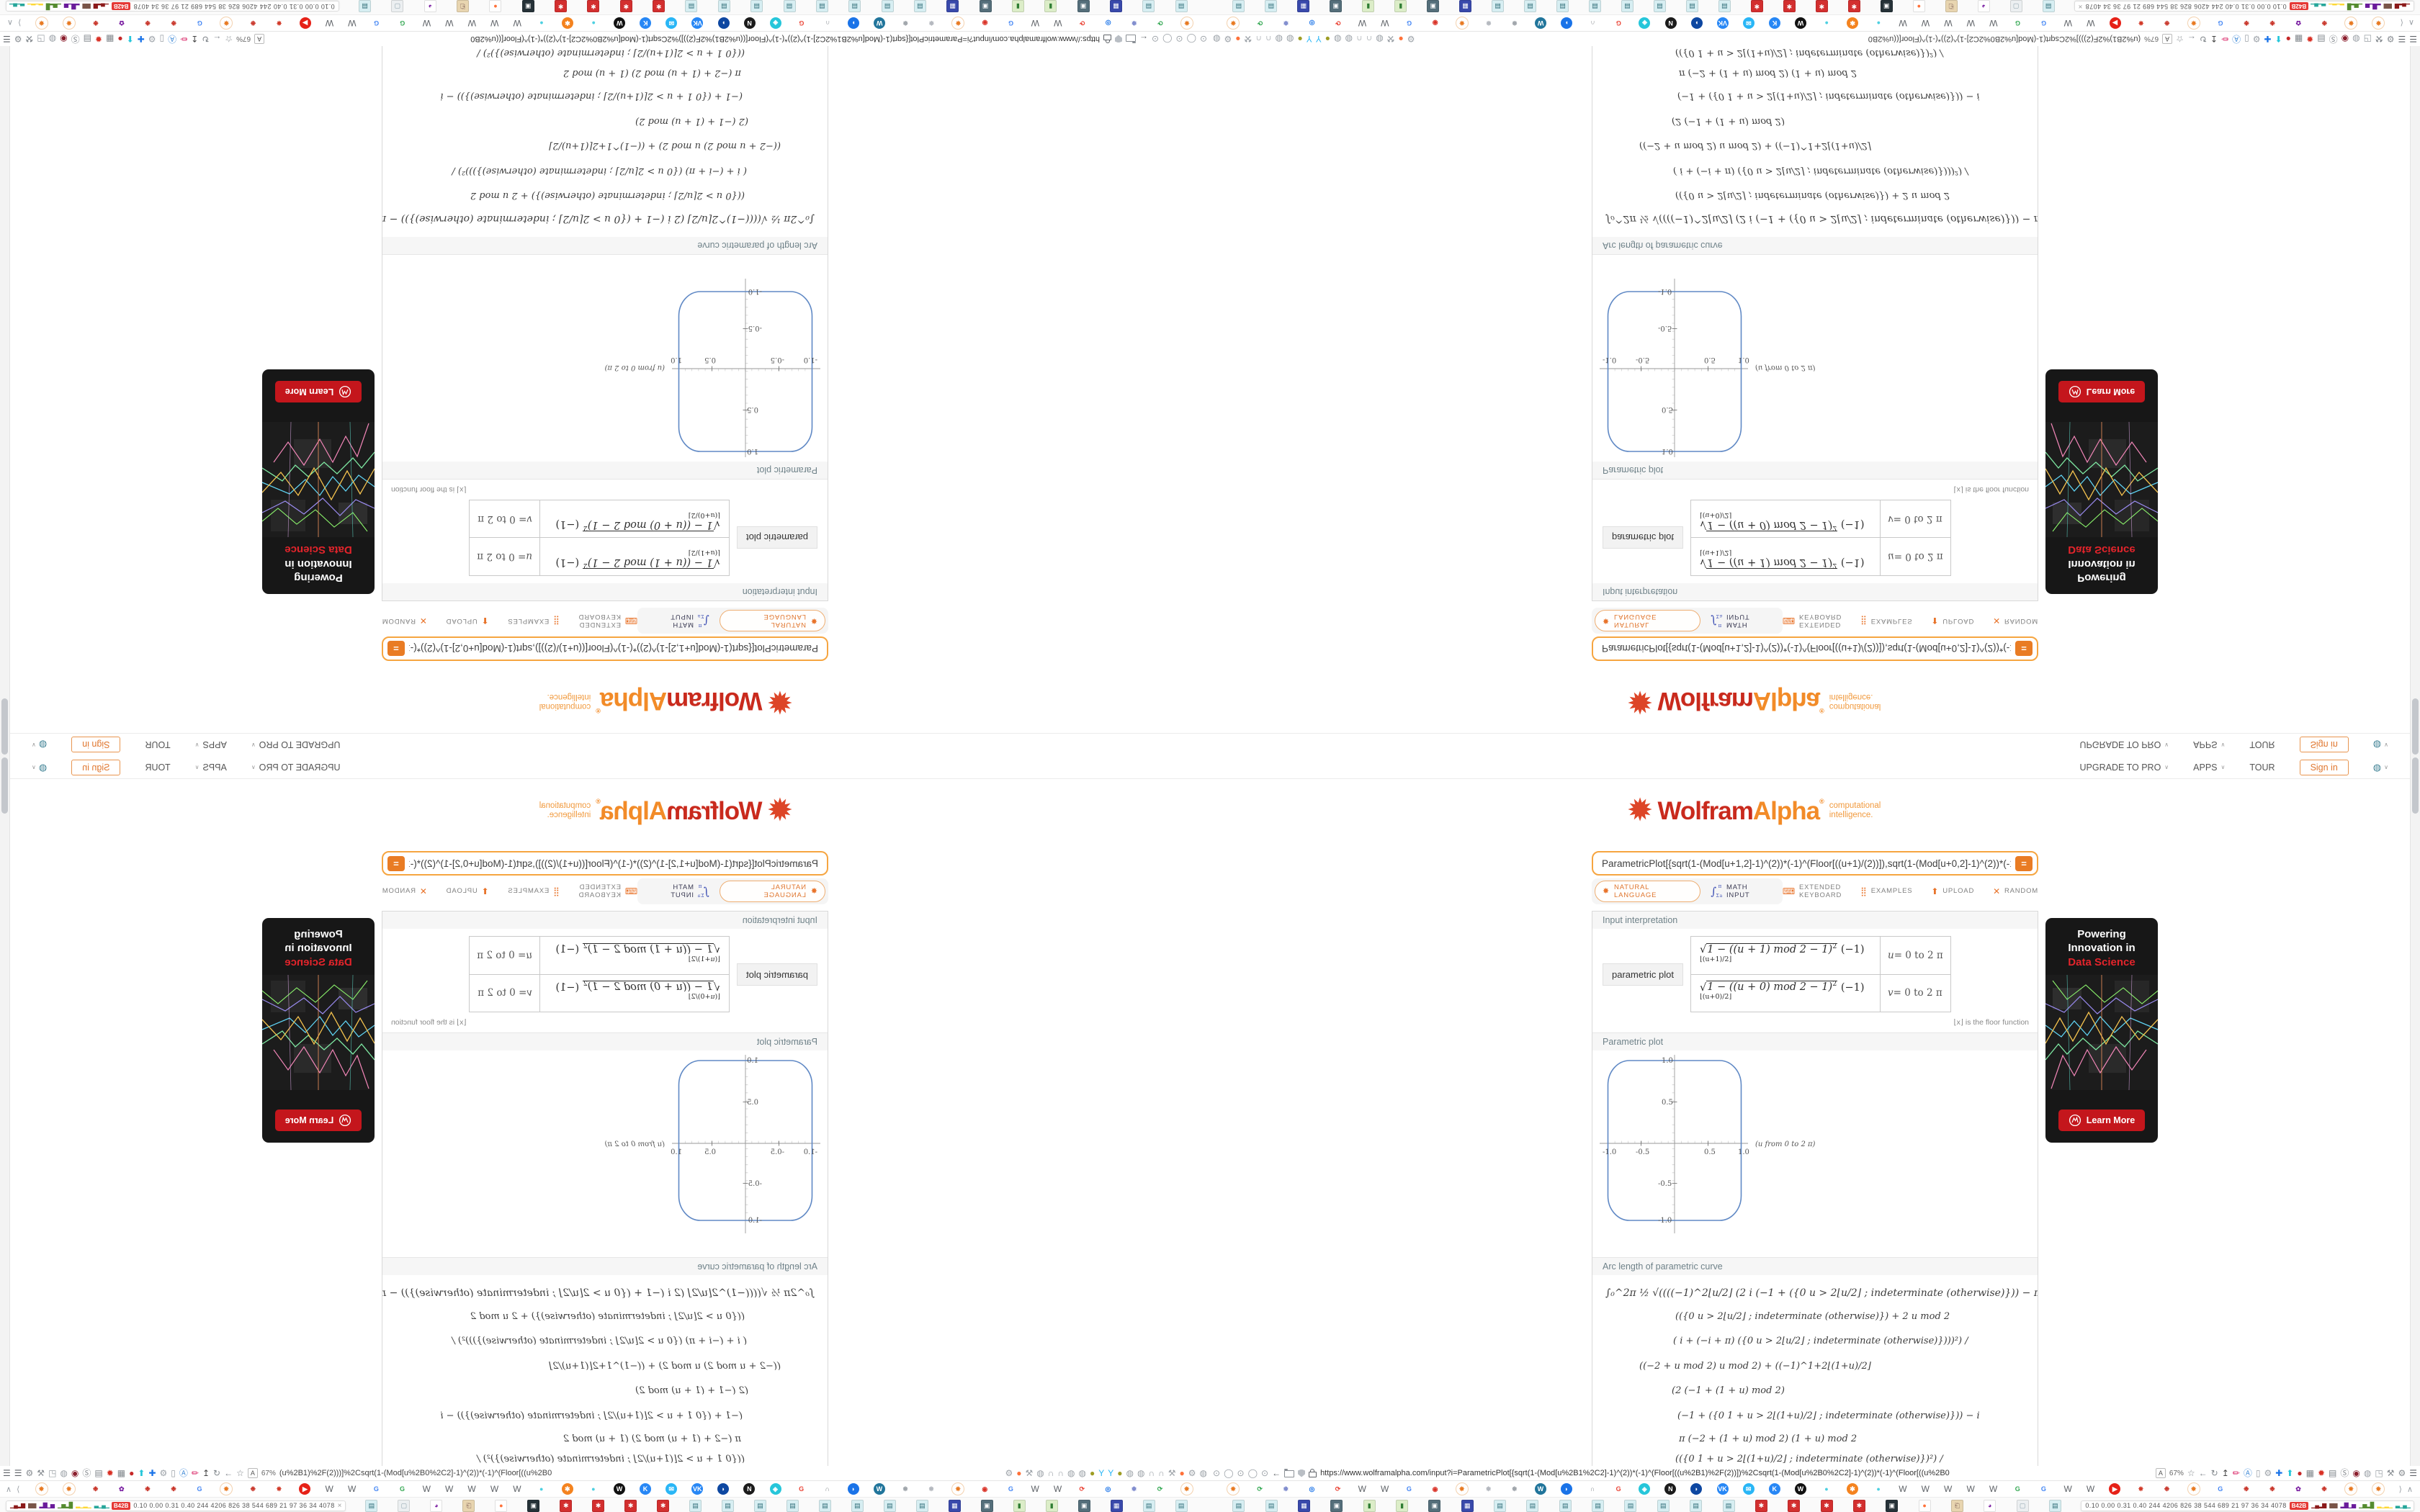 The width and height of the screenshot is (2420, 1512). Describe the element at coordinates (1957, 1505) in the screenshot. I see `browser-tab: ⎗` at that location.